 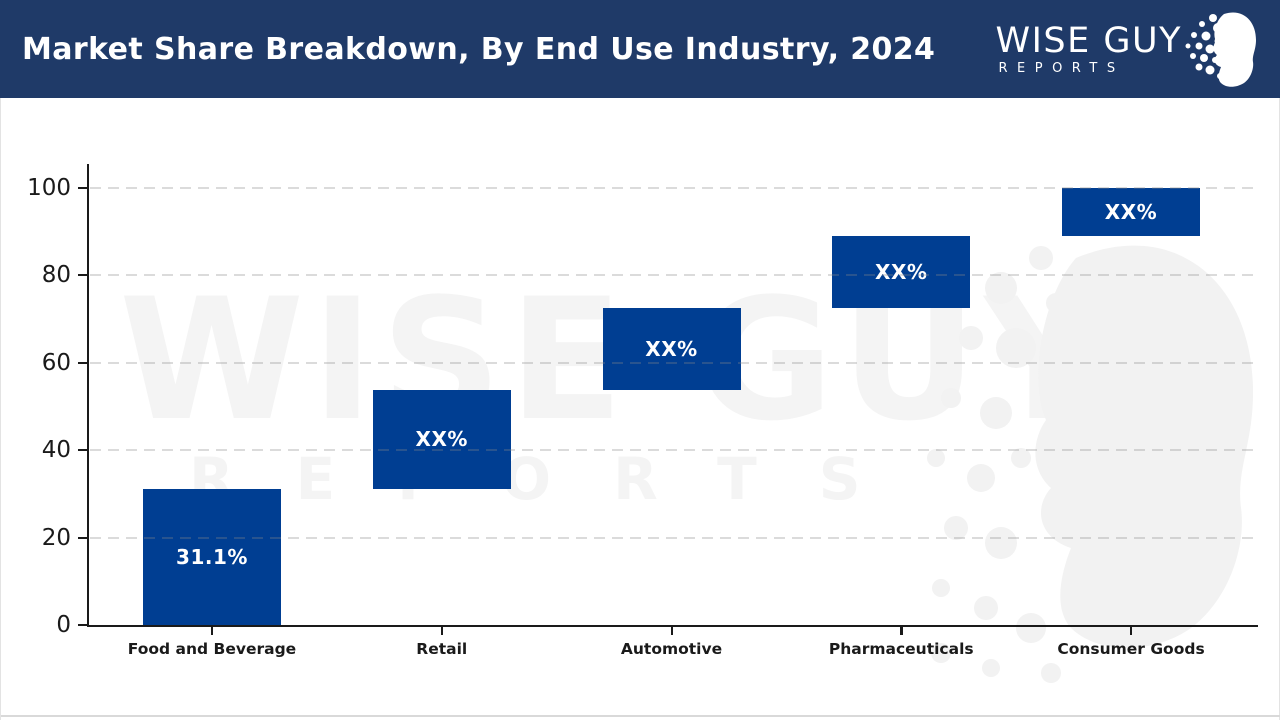 What do you see at coordinates (56, 537) in the screenshot?
I see `y-tick-label: 20` at bounding box center [56, 537].